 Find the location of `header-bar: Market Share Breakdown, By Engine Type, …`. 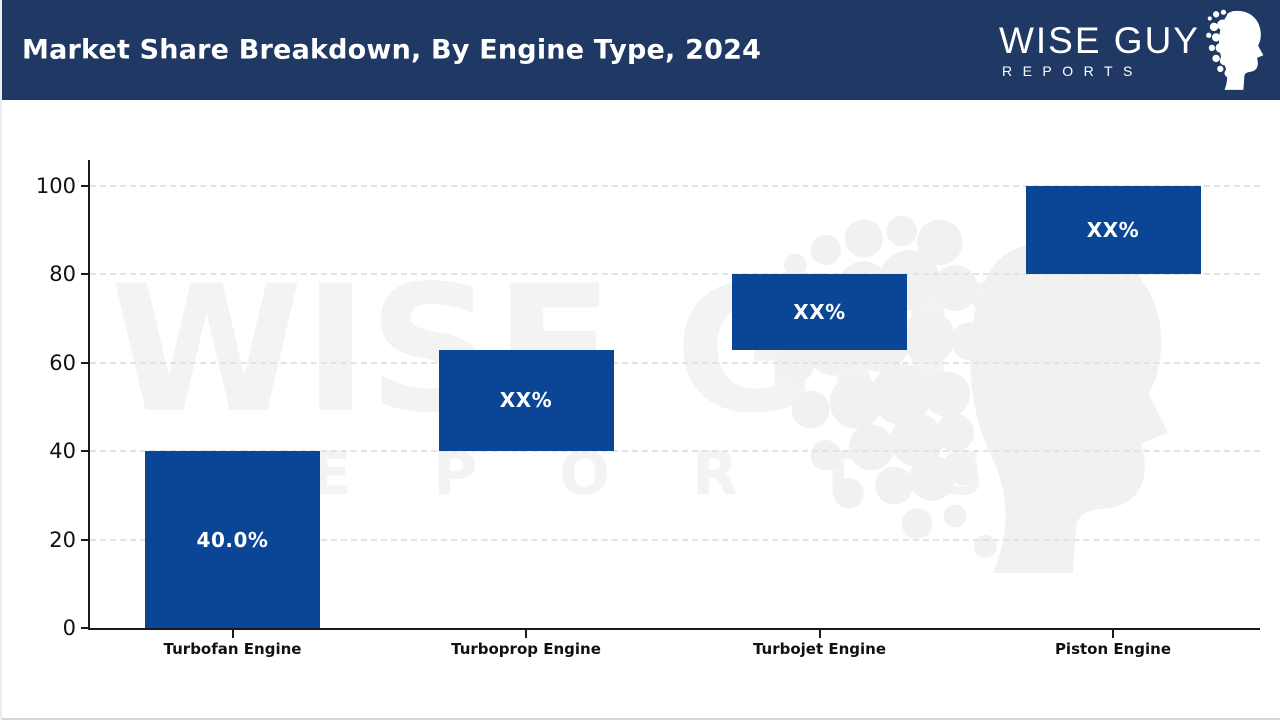

header-bar: Market Share Breakdown, By Engine Type, … is located at coordinates (641, 50).